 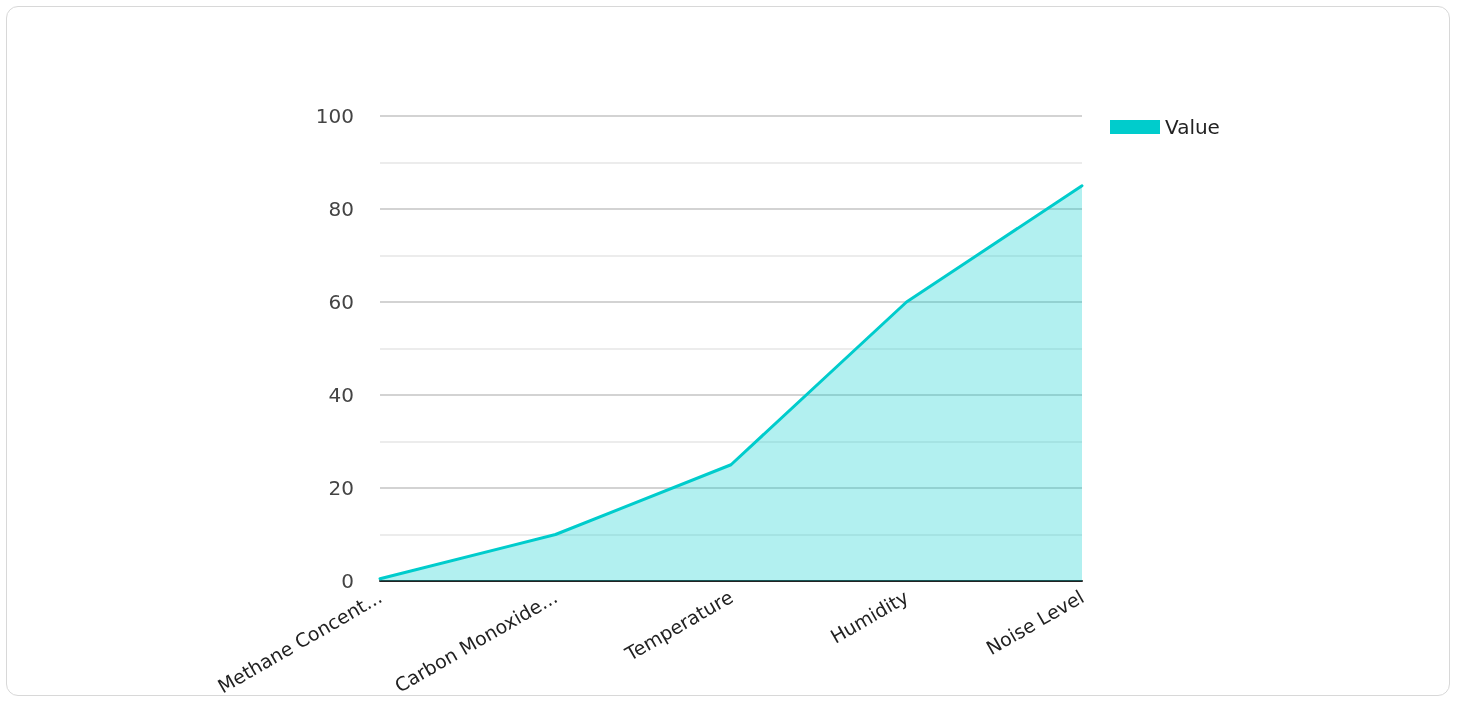 What do you see at coordinates (341, 488) in the screenshot?
I see `y-tick-label: 20` at bounding box center [341, 488].